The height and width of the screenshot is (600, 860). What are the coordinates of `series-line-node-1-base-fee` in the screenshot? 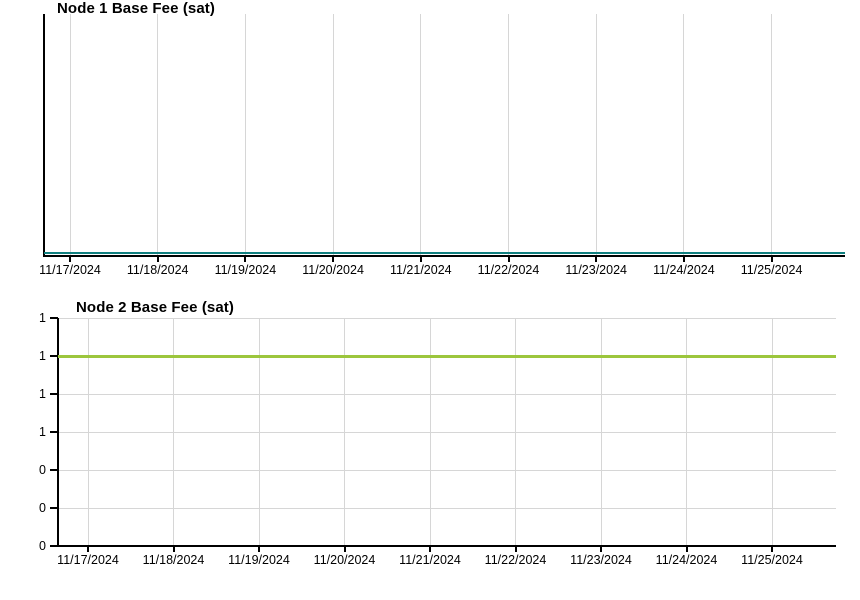 It's located at (444, 253).